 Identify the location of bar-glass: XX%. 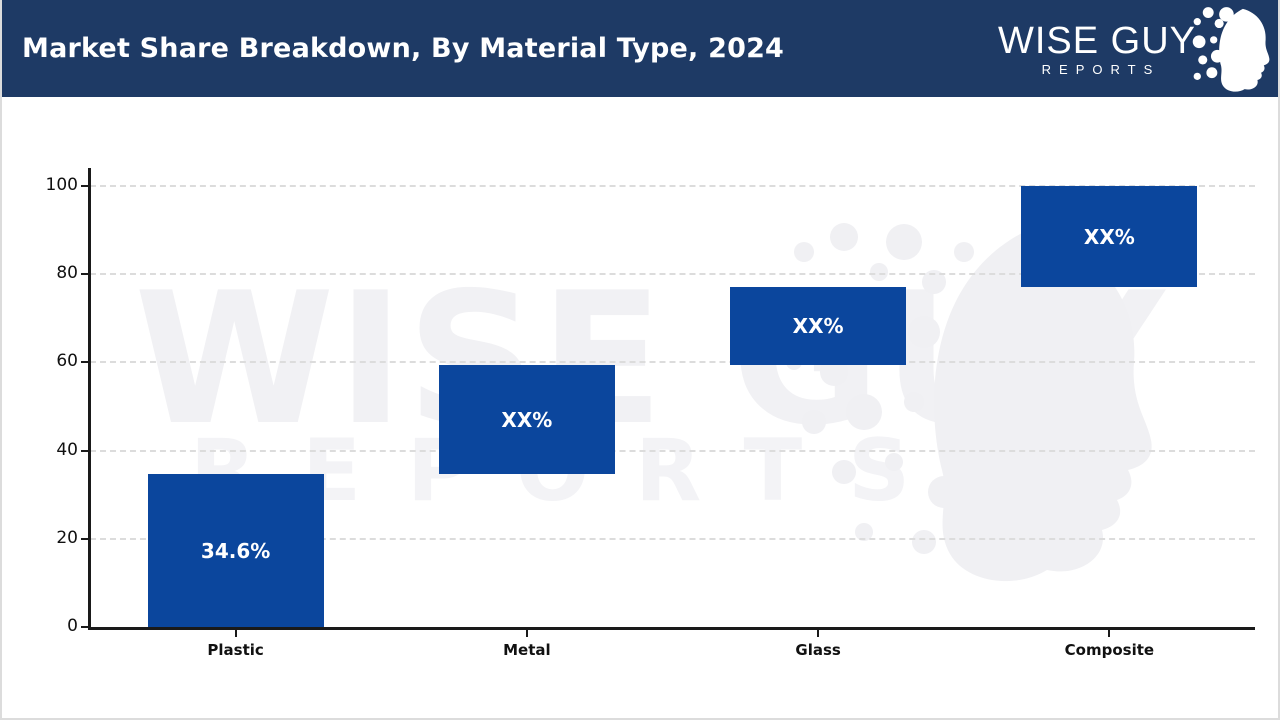
(818, 326).